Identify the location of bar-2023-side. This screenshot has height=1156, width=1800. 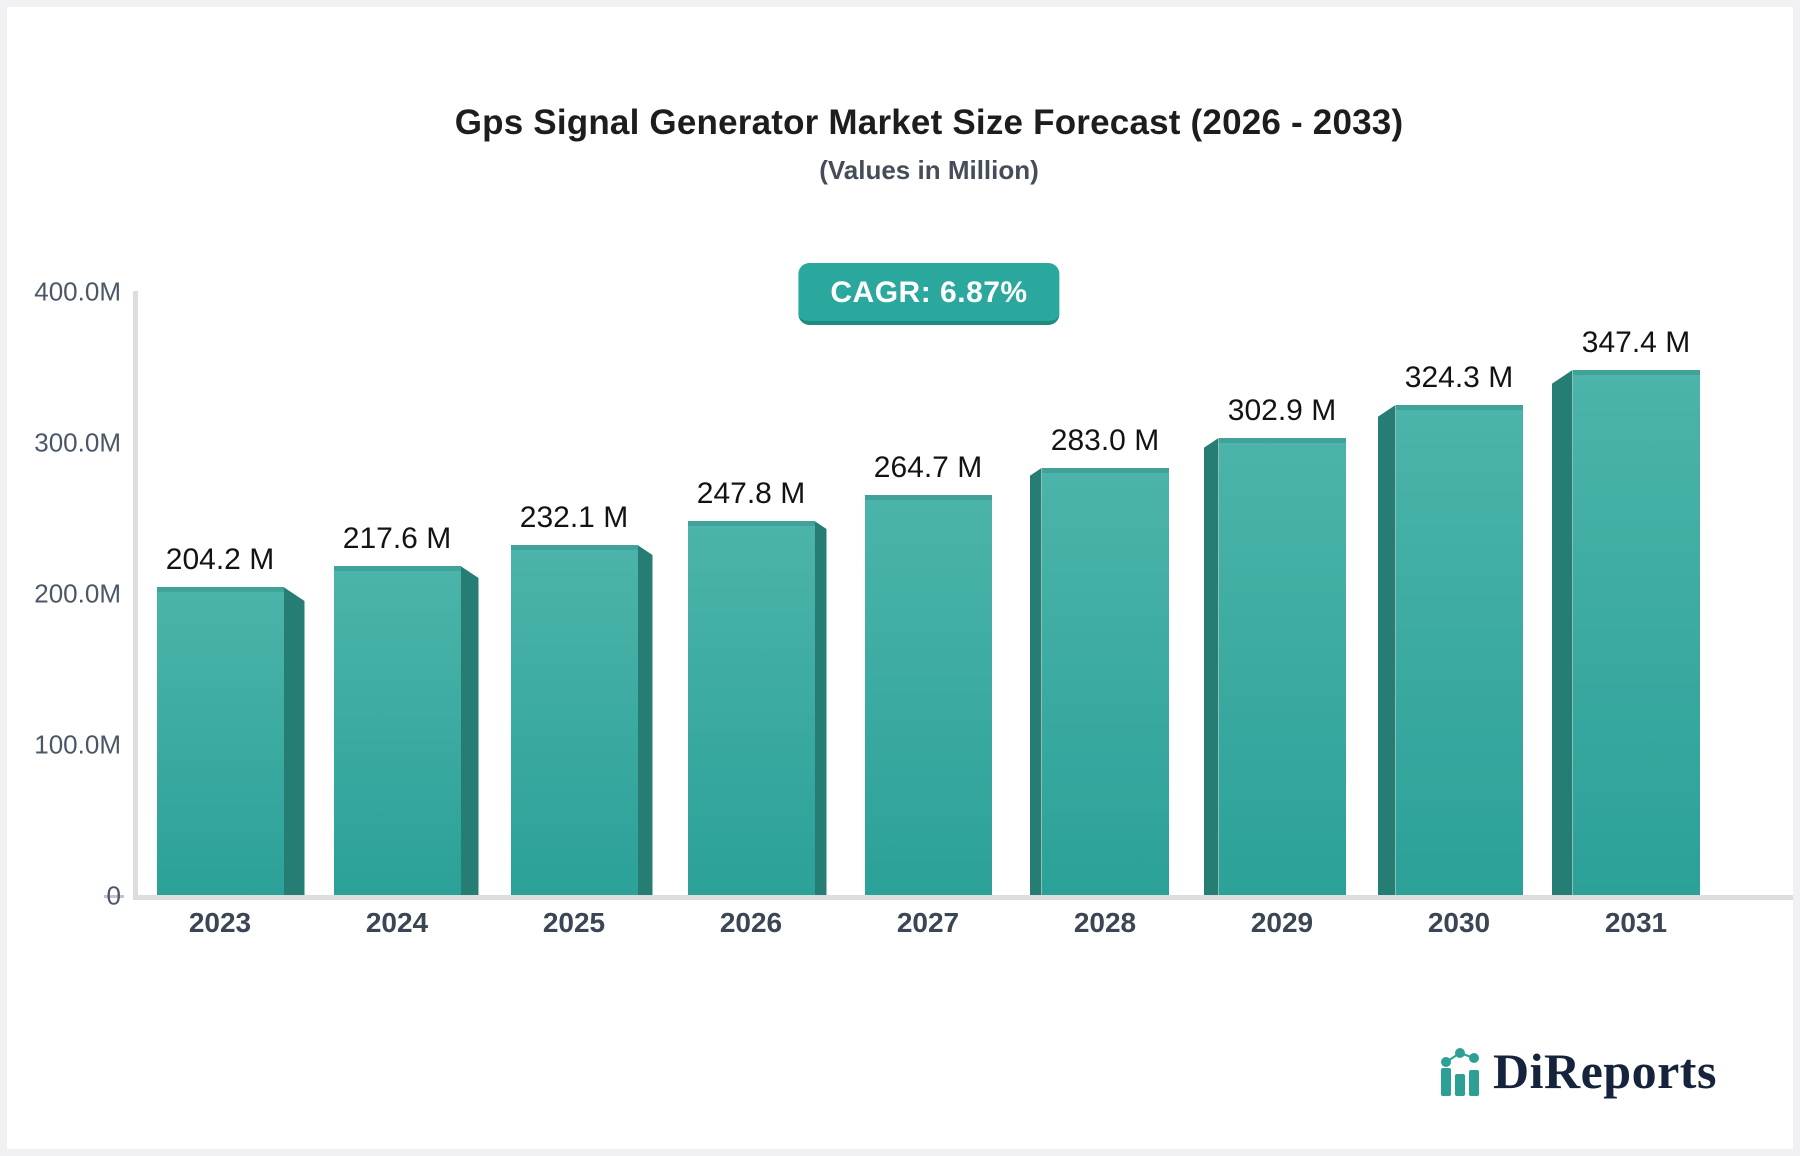
(294, 741).